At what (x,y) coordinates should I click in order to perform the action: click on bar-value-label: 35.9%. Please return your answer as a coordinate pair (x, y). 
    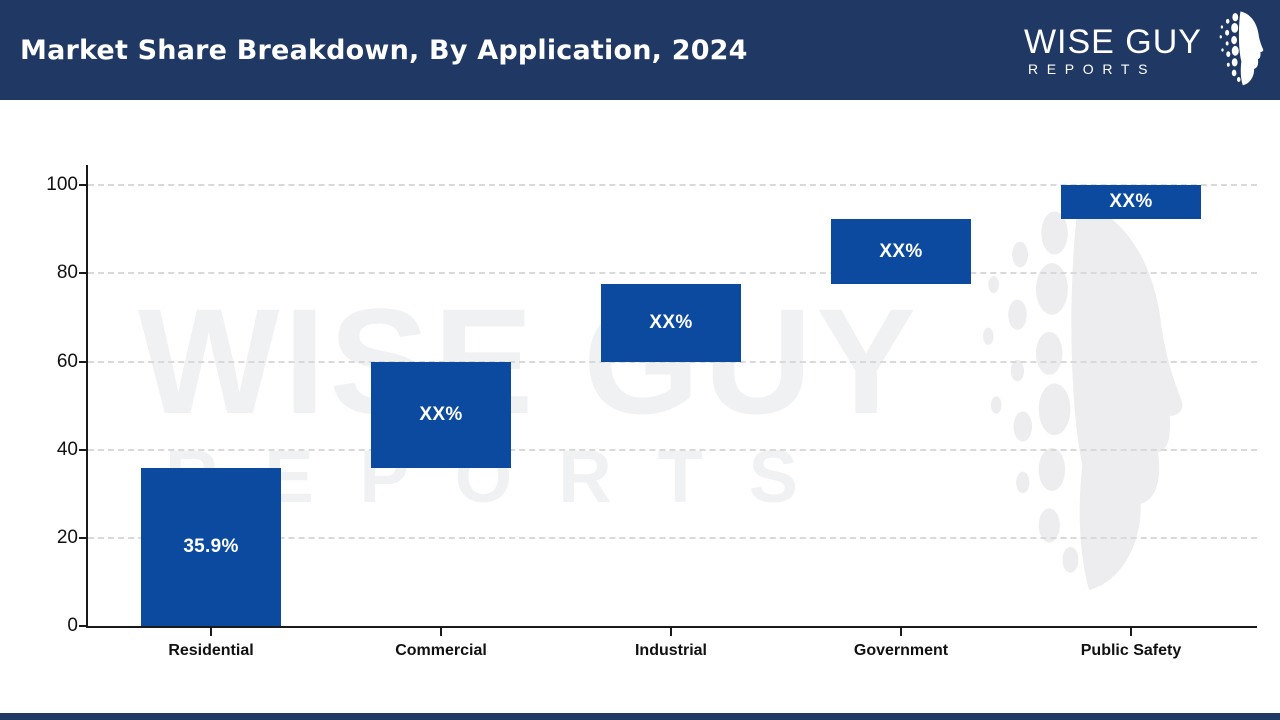
    Looking at the image, I should click on (211, 546).